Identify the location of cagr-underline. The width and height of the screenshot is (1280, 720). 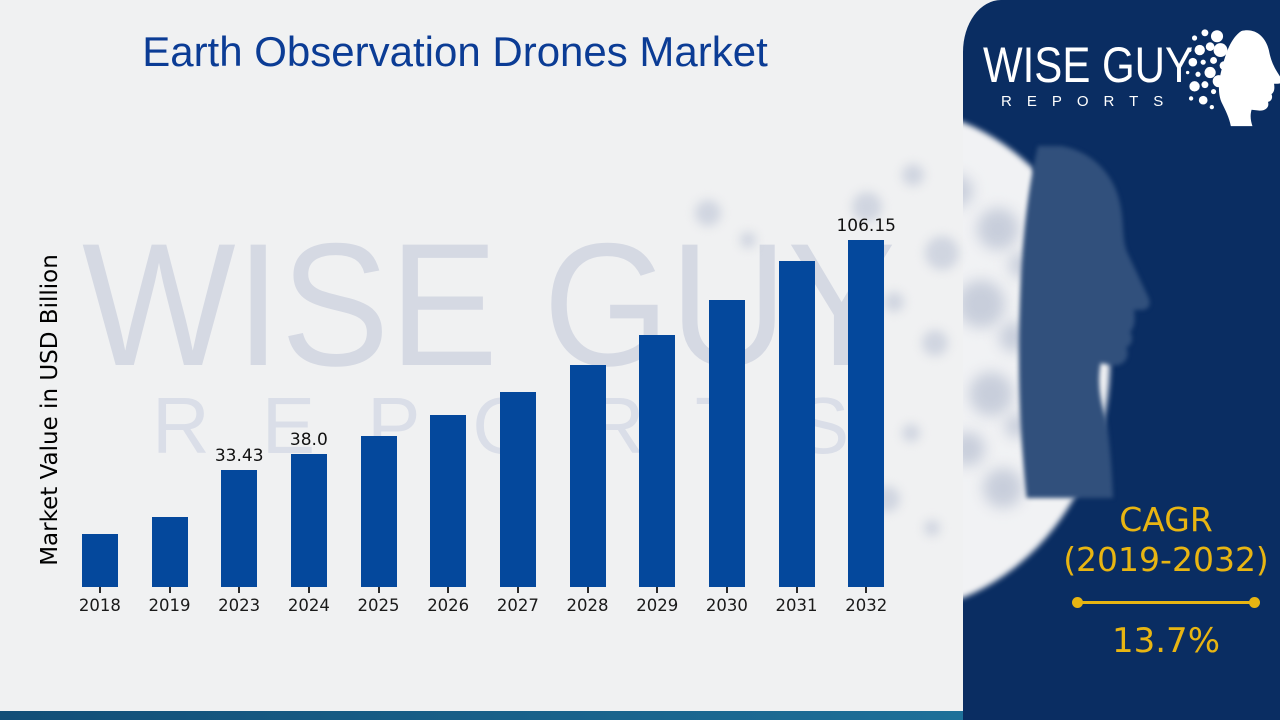
(1166, 603).